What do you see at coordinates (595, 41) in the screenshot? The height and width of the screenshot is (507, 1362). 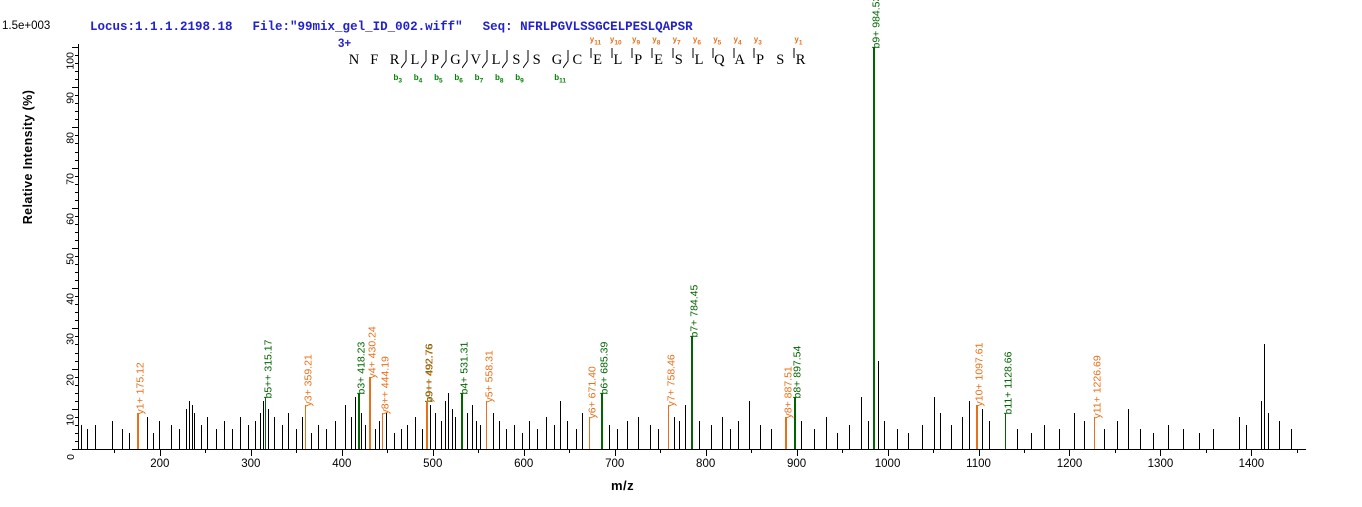 I see `y-ion-label: y11` at bounding box center [595, 41].